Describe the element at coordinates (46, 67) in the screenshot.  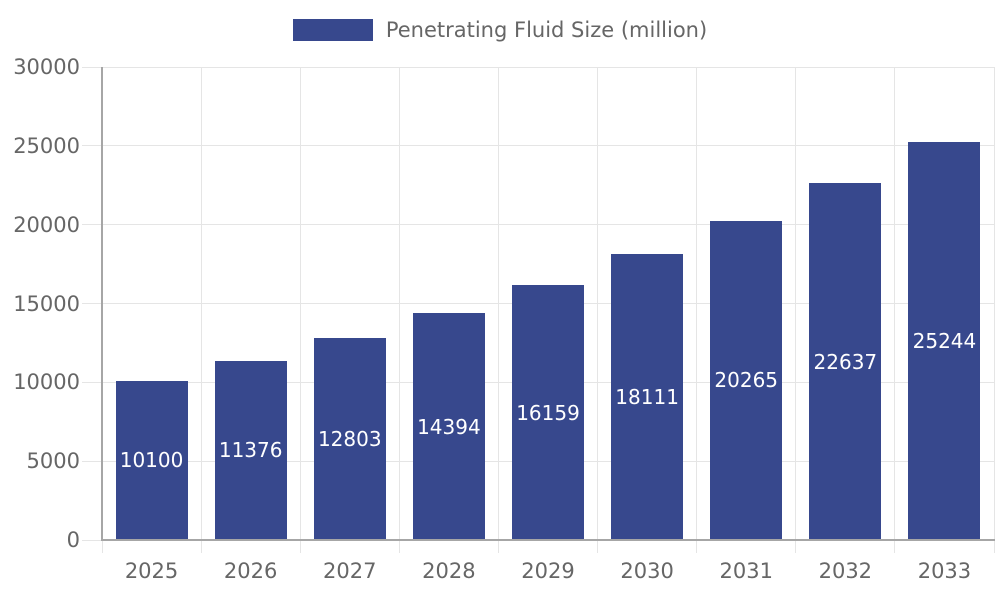
I see `y-tick-label: 30000` at that location.